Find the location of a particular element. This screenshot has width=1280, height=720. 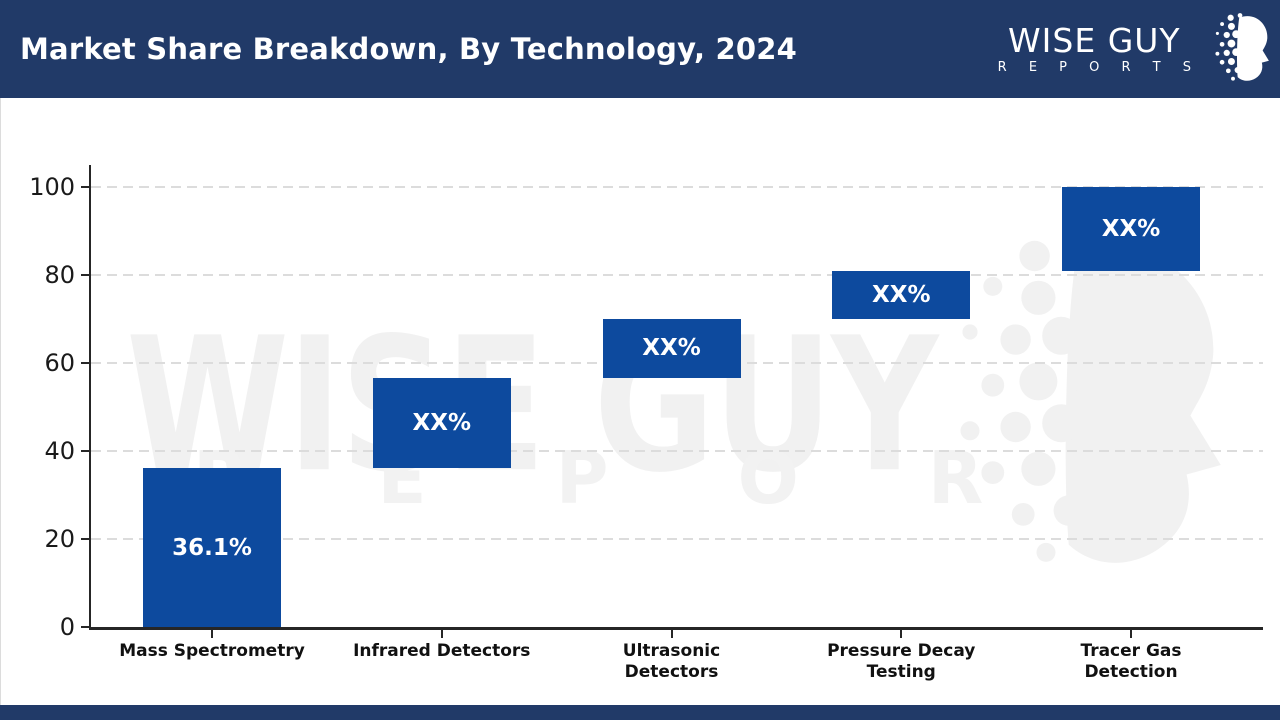

category-label-line: Detection is located at coordinates (1131, 672).